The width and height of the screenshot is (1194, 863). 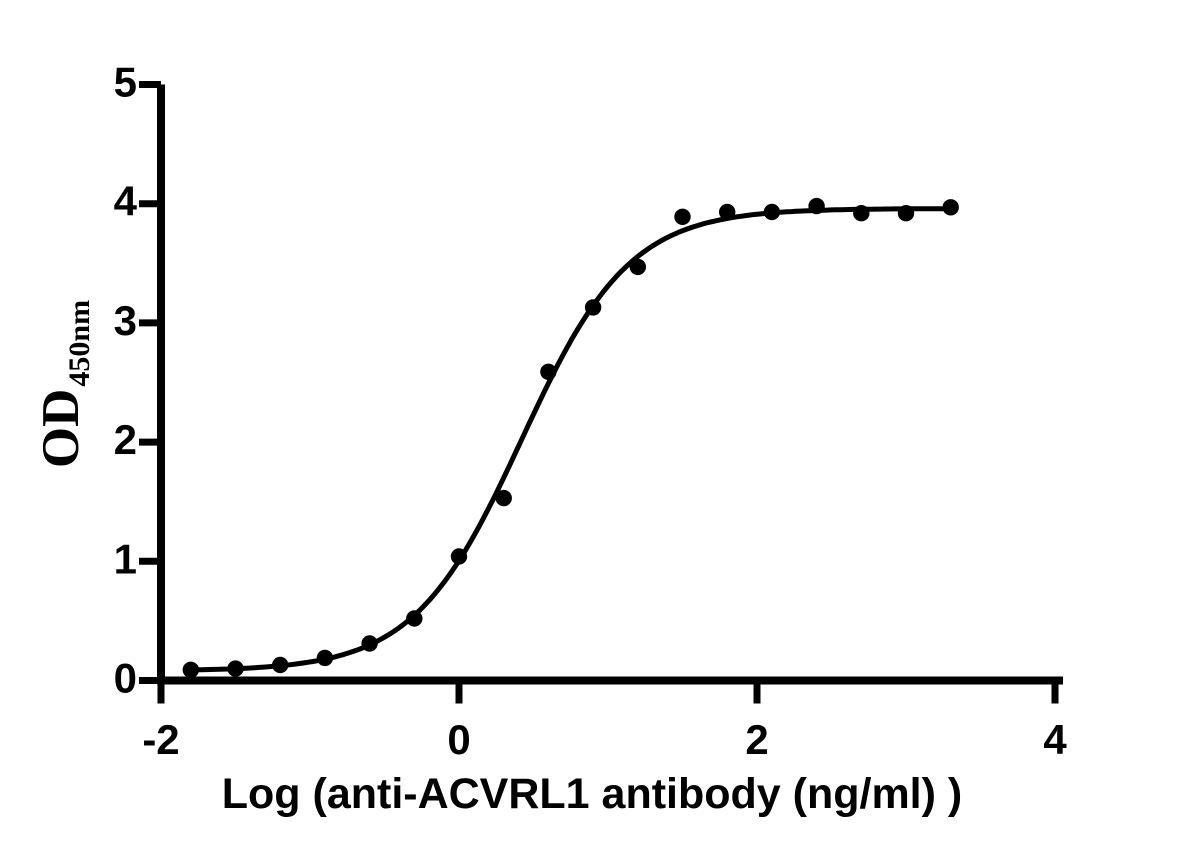 What do you see at coordinates (79, 343) in the screenshot?
I see `y-axis-title-subscript: 450nm` at bounding box center [79, 343].